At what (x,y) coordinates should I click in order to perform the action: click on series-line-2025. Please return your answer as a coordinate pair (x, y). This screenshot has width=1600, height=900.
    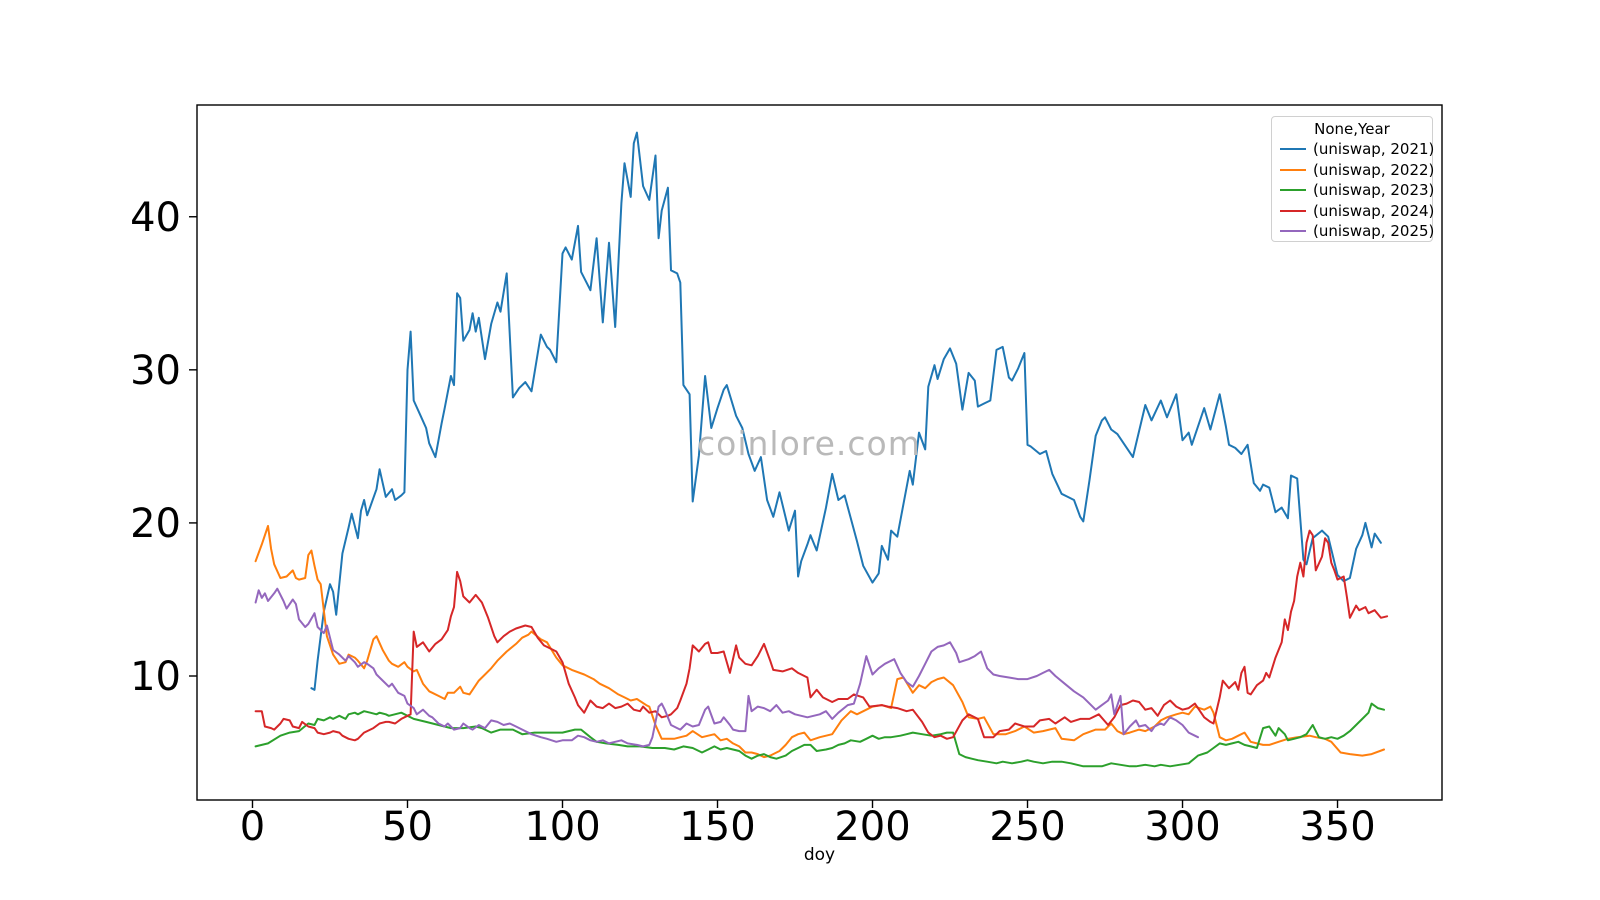
    Looking at the image, I should click on (726, 667).